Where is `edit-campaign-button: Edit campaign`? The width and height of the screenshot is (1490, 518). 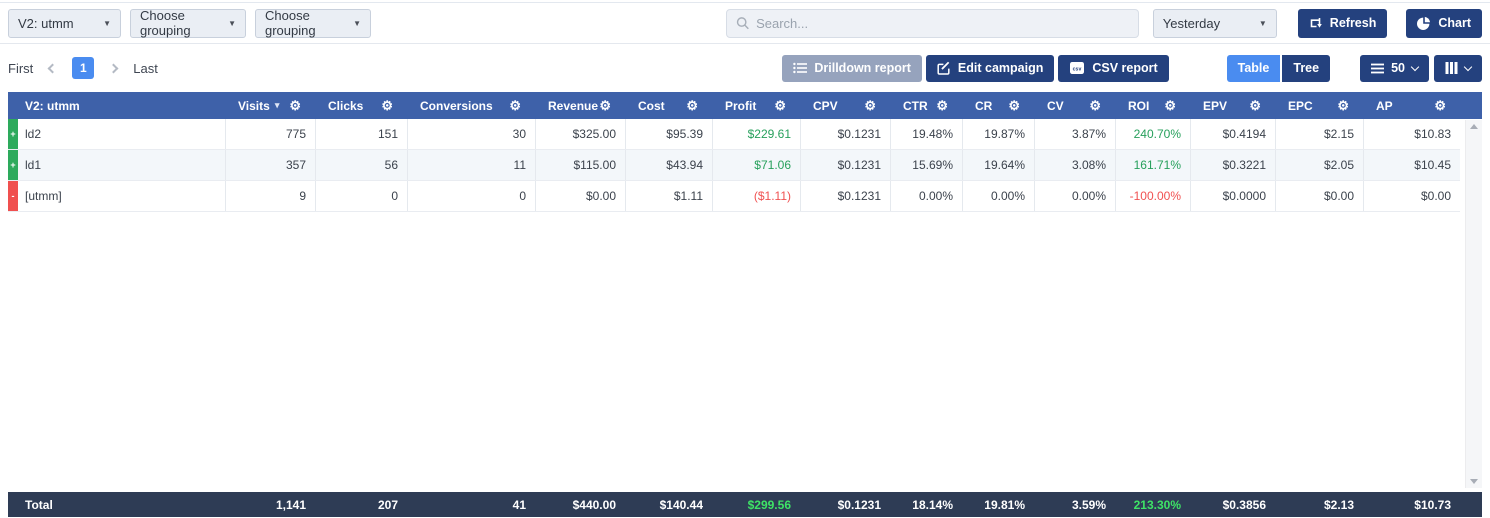
edit-campaign-button: Edit campaign is located at coordinates (990, 68).